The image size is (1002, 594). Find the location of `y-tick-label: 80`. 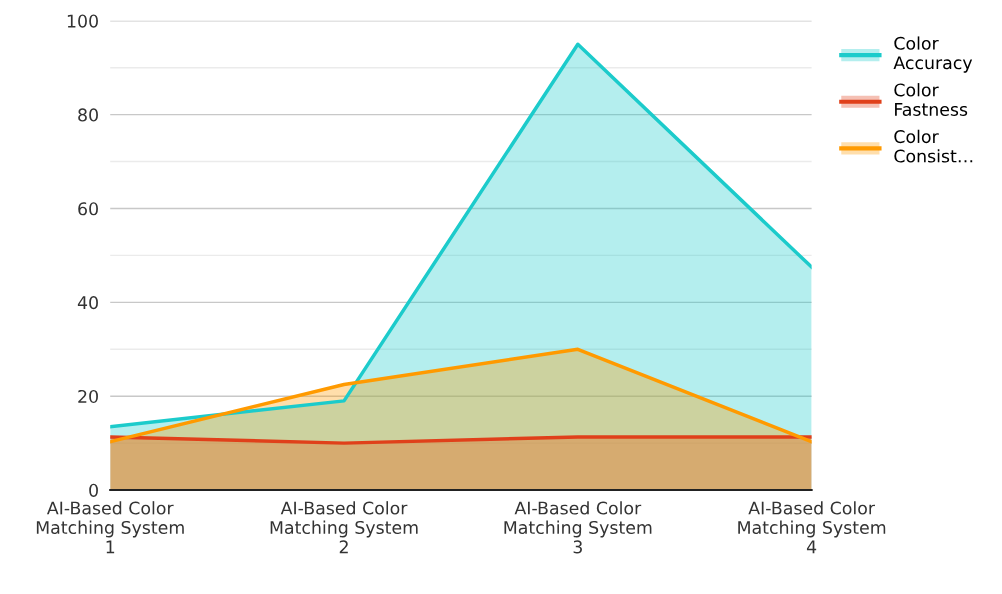

y-tick-label: 80 is located at coordinates (88, 115).